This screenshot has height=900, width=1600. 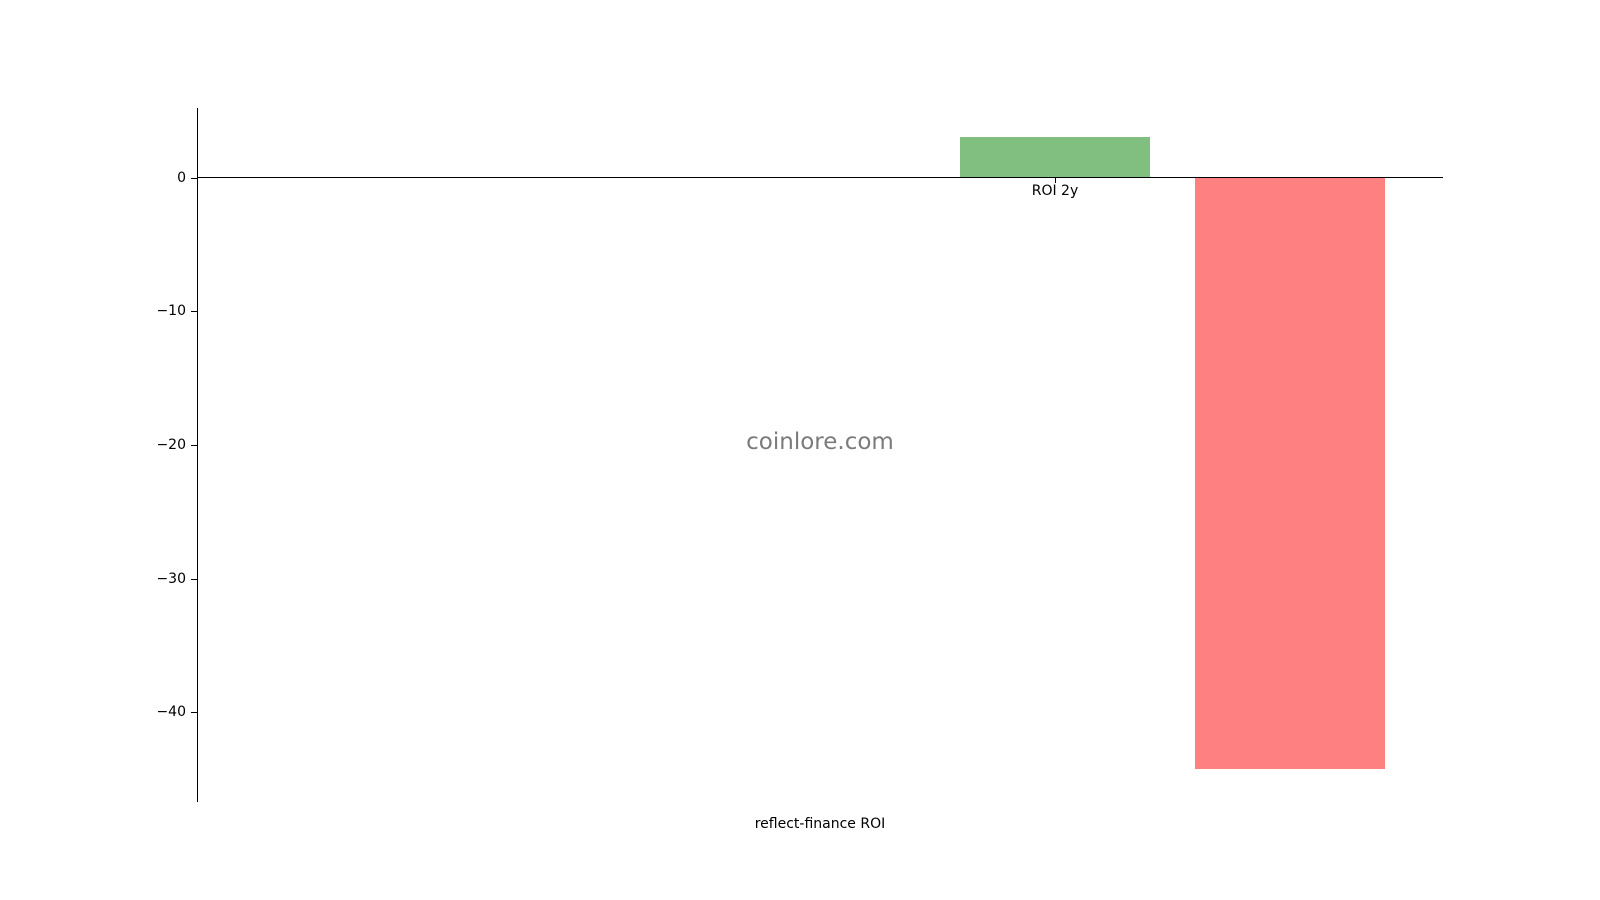 What do you see at coordinates (197, 455) in the screenshot?
I see `y-axis-spine` at bounding box center [197, 455].